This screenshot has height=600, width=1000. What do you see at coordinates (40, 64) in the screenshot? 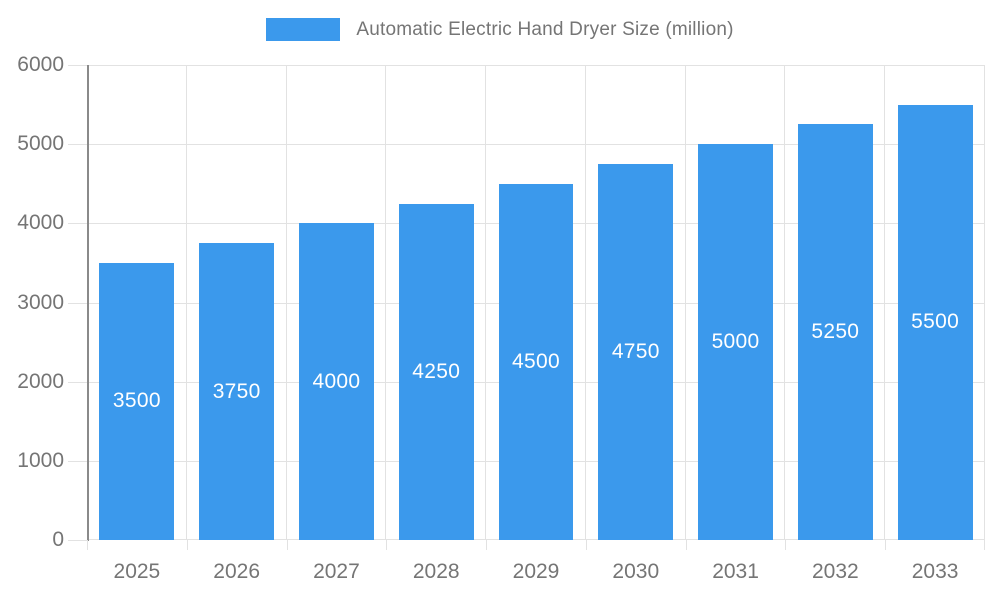
I see `y-tick-label: 6000` at bounding box center [40, 64].